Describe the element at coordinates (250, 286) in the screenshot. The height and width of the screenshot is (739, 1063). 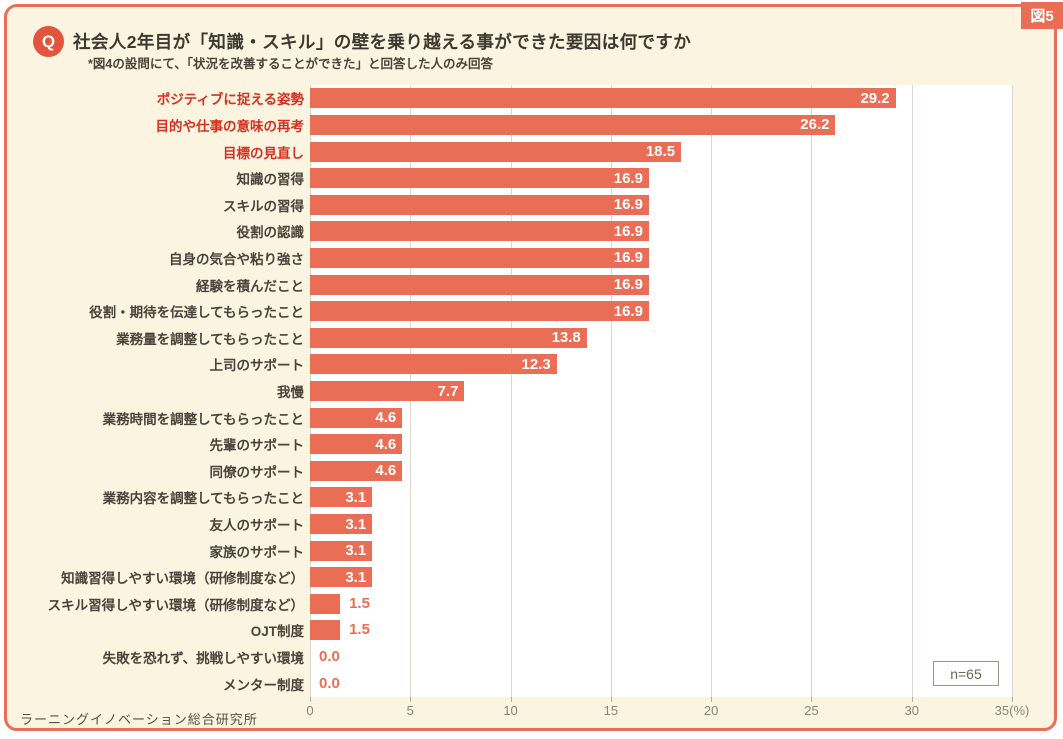
I see `category-label: 経験を積んだこと` at that location.